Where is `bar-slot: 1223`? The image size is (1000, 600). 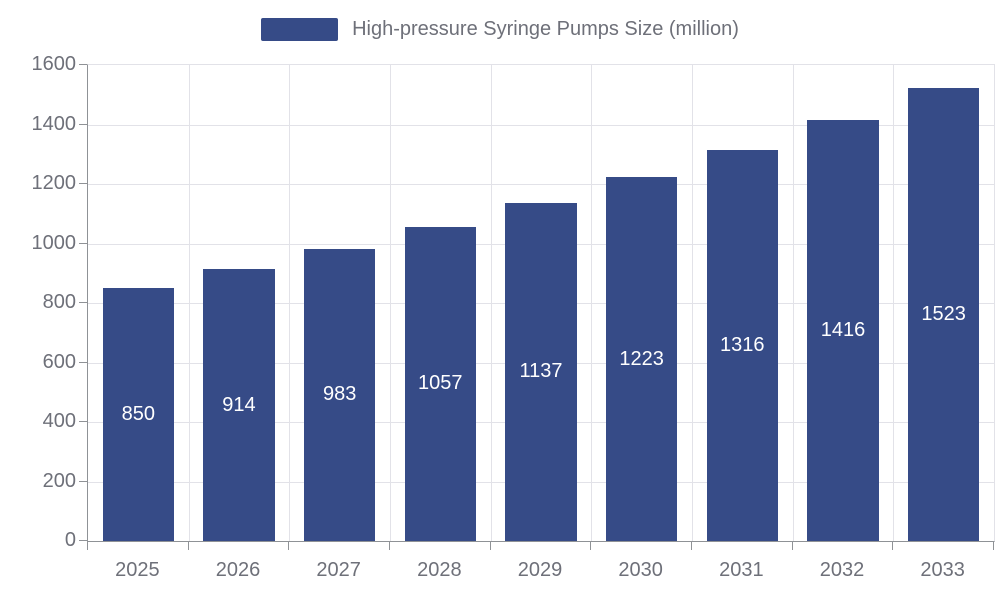
bar-slot: 1223 is located at coordinates (641, 303).